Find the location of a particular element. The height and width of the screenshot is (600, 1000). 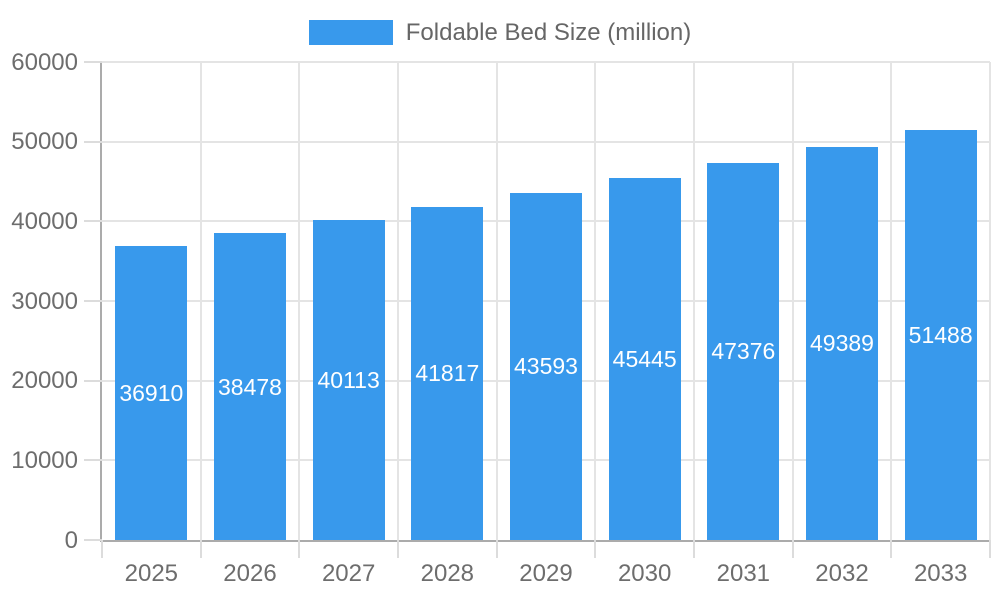

bar-value-label: 38478 is located at coordinates (250, 386).